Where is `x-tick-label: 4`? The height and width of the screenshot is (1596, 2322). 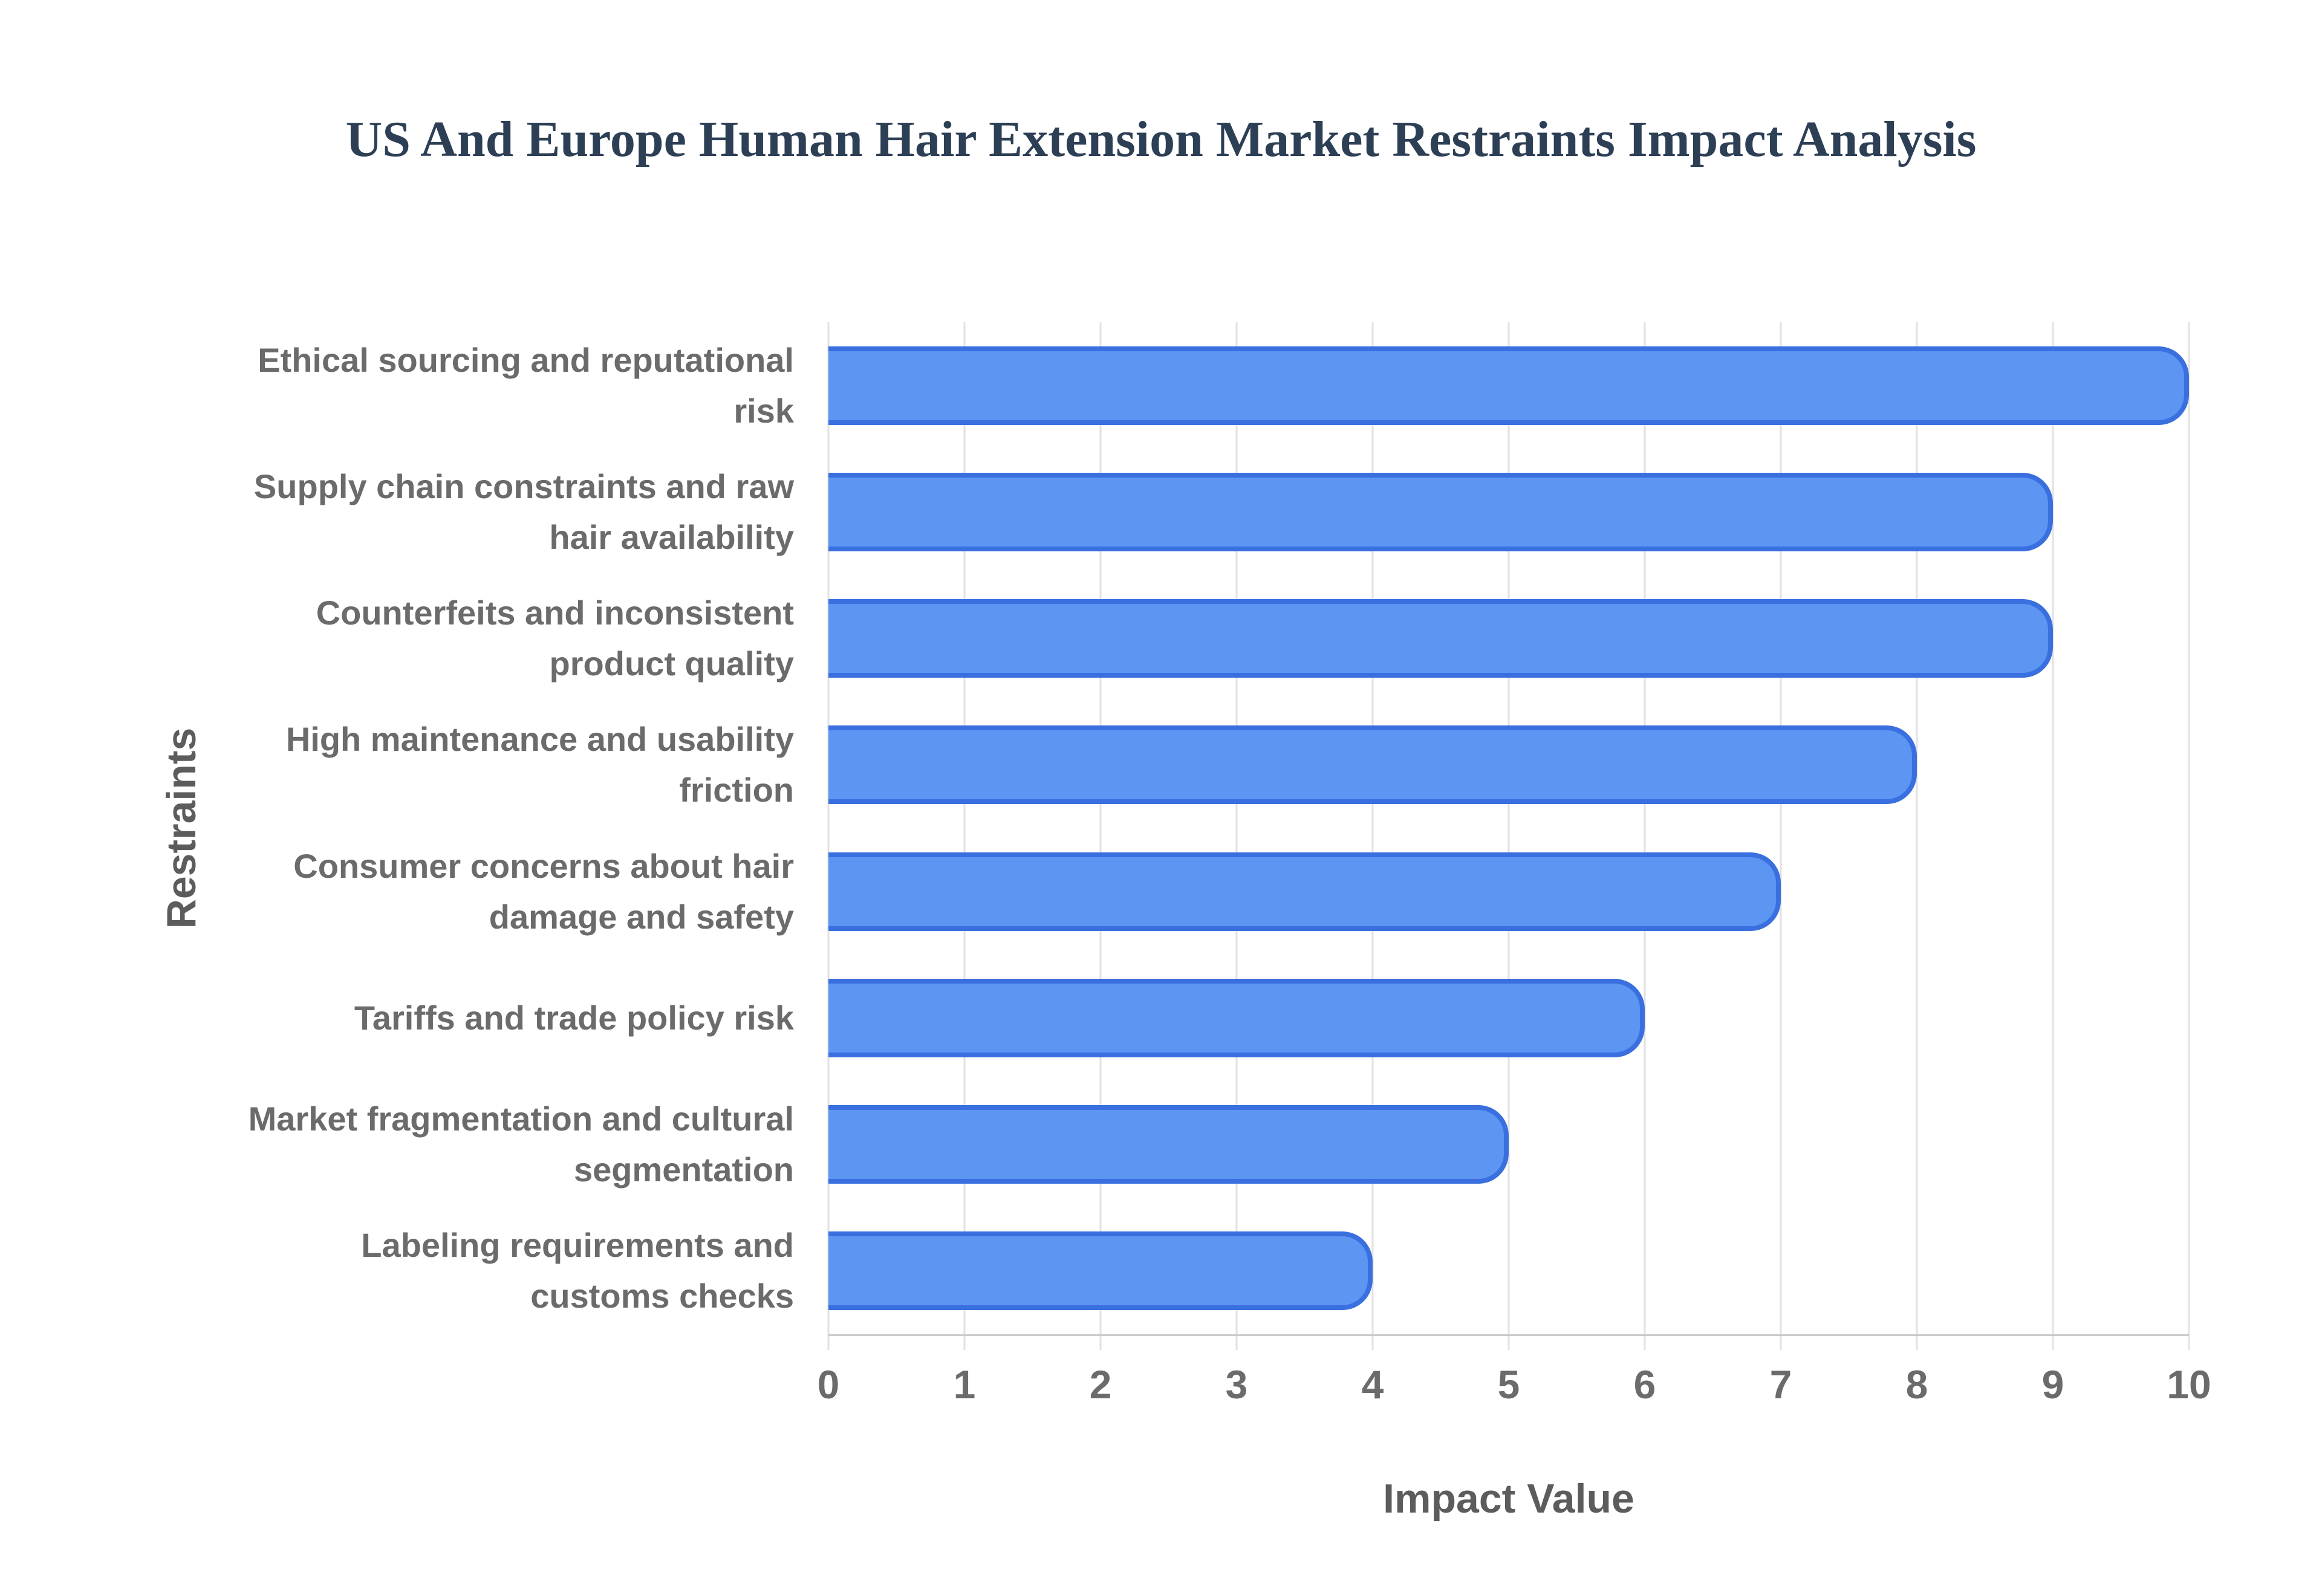 x-tick-label: 4 is located at coordinates (1373, 1384).